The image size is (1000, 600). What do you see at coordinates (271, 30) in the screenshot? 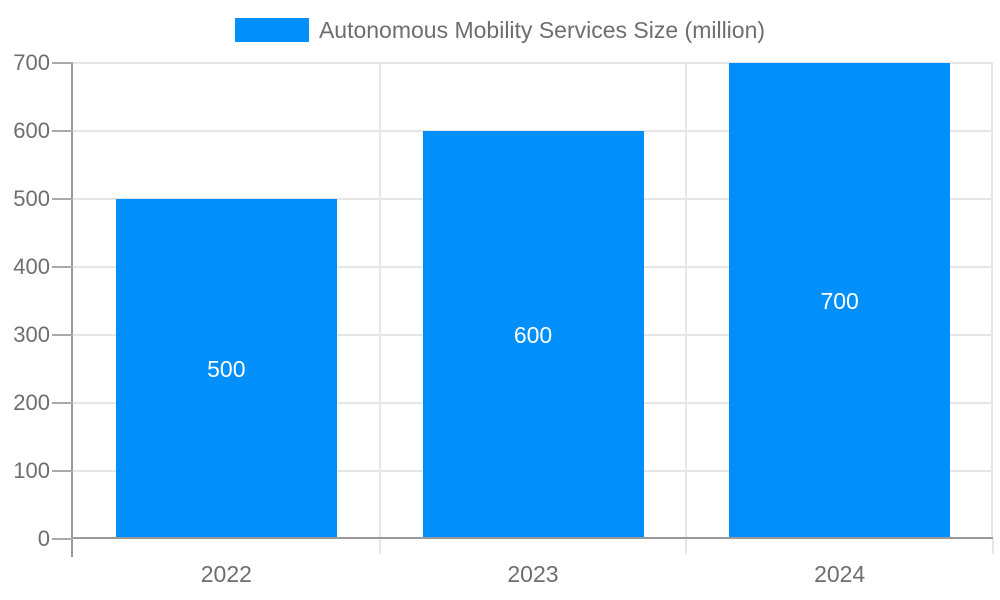
I see `legend-swatch` at bounding box center [271, 30].